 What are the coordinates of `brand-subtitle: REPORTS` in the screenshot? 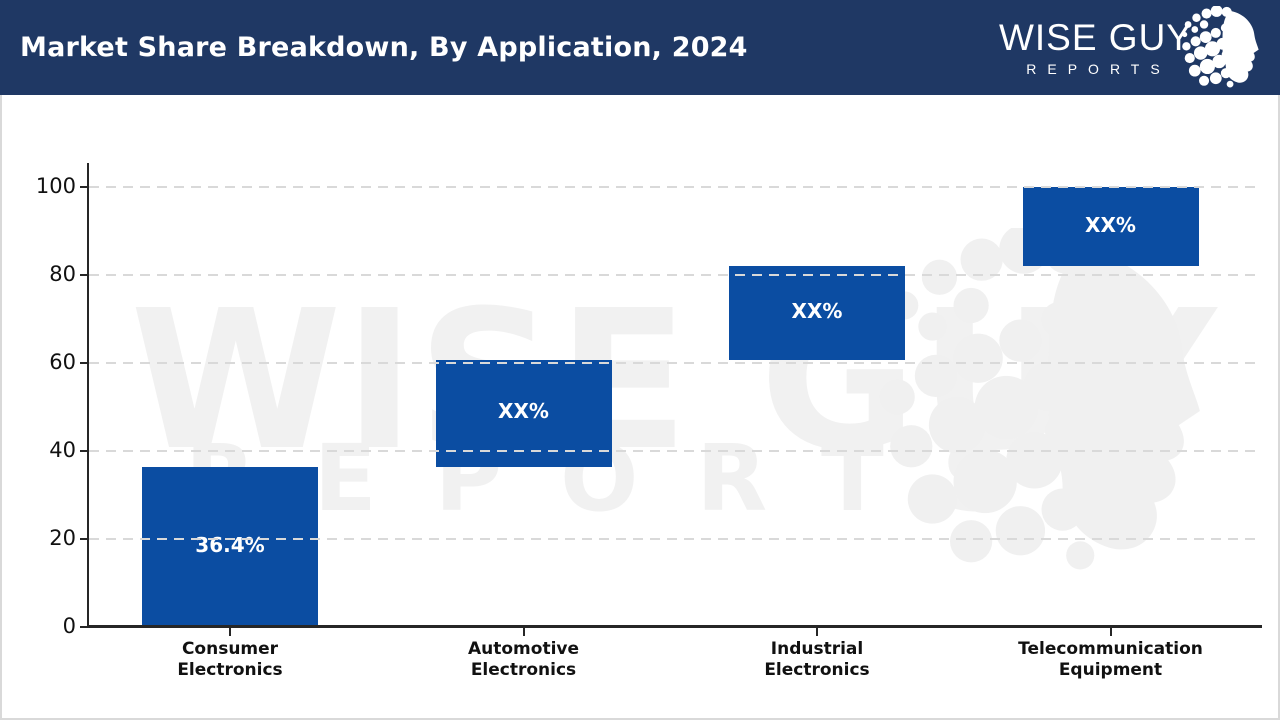 It's located at (1098, 69).